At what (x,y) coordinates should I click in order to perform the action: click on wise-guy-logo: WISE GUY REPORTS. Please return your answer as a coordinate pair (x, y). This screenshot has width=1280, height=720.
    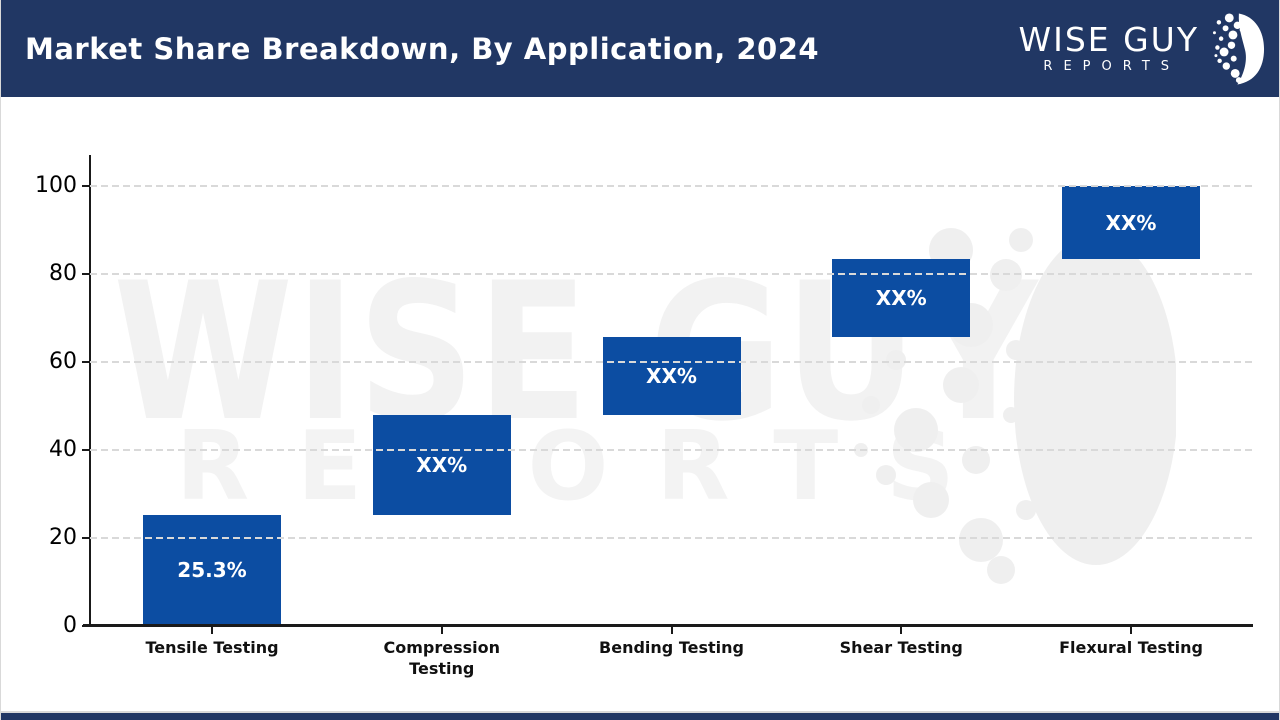
    Looking at the image, I should click on (1142, 49).